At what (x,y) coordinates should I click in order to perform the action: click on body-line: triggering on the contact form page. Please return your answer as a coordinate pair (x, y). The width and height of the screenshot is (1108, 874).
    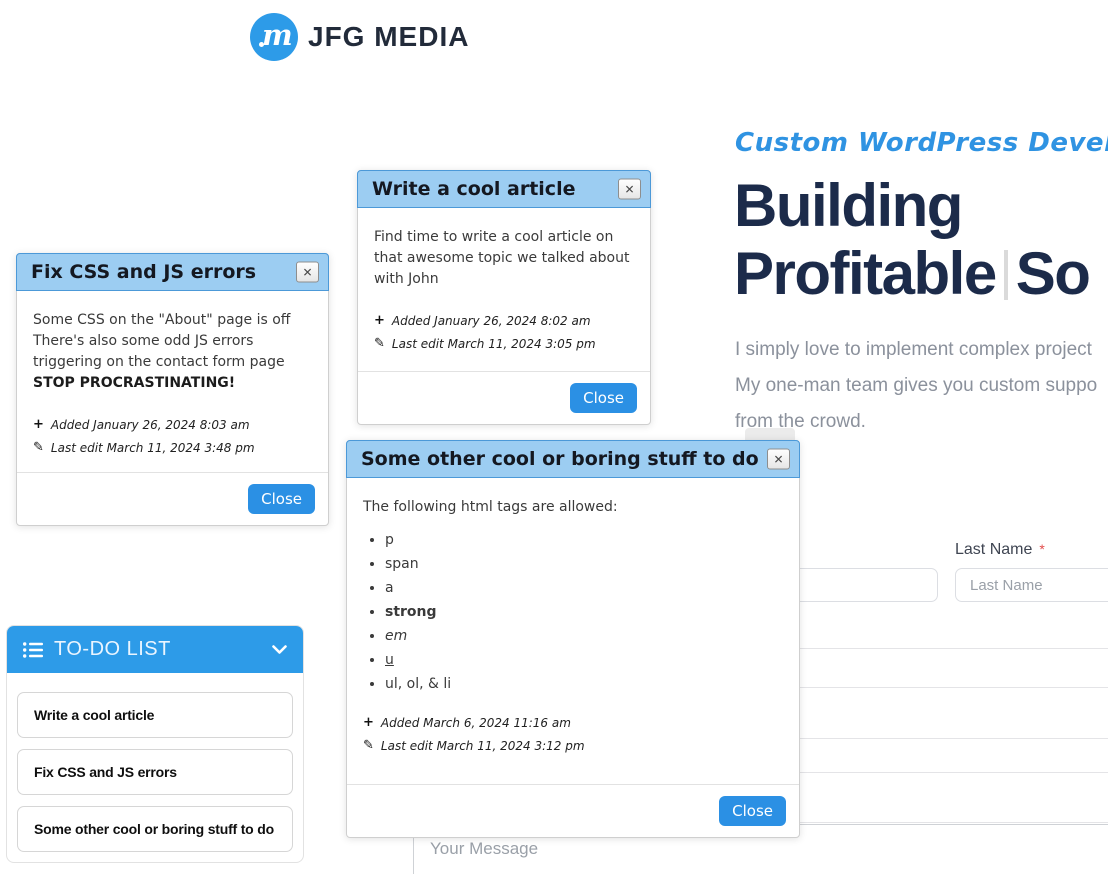
    Looking at the image, I should click on (159, 362).